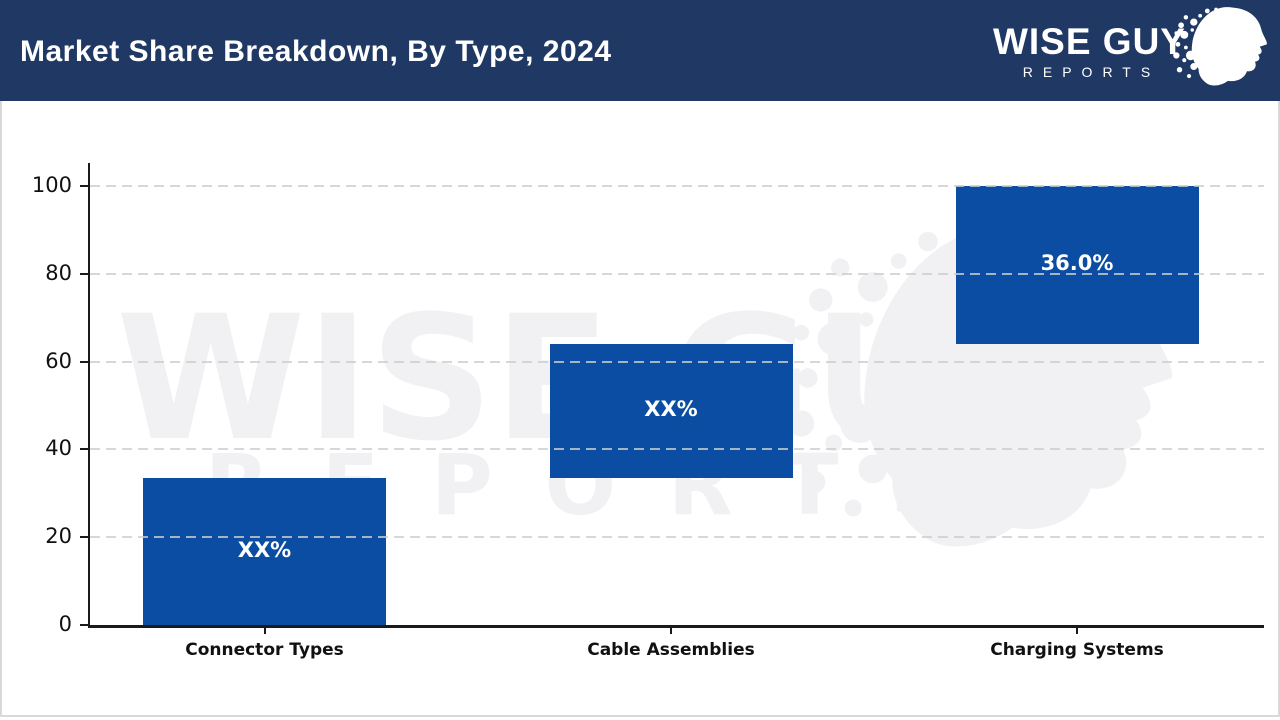 The width and height of the screenshot is (1280, 720). What do you see at coordinates (58, 360) in the screenshot?
I see `y-tick-label: 60` at bounding box center [58, 360].